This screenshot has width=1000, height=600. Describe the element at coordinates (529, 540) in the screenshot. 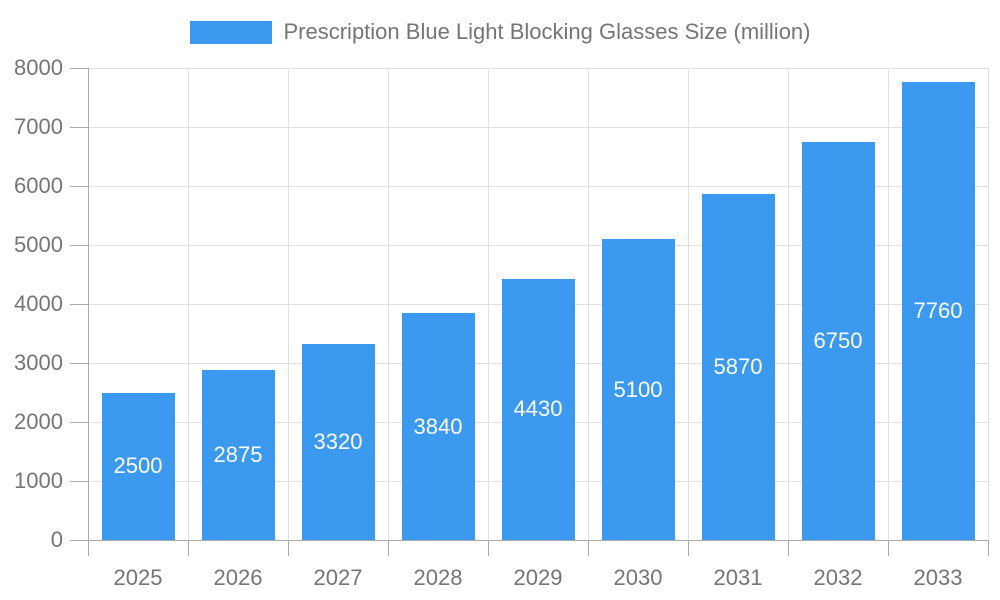

I see `x-axis-line` at that location.